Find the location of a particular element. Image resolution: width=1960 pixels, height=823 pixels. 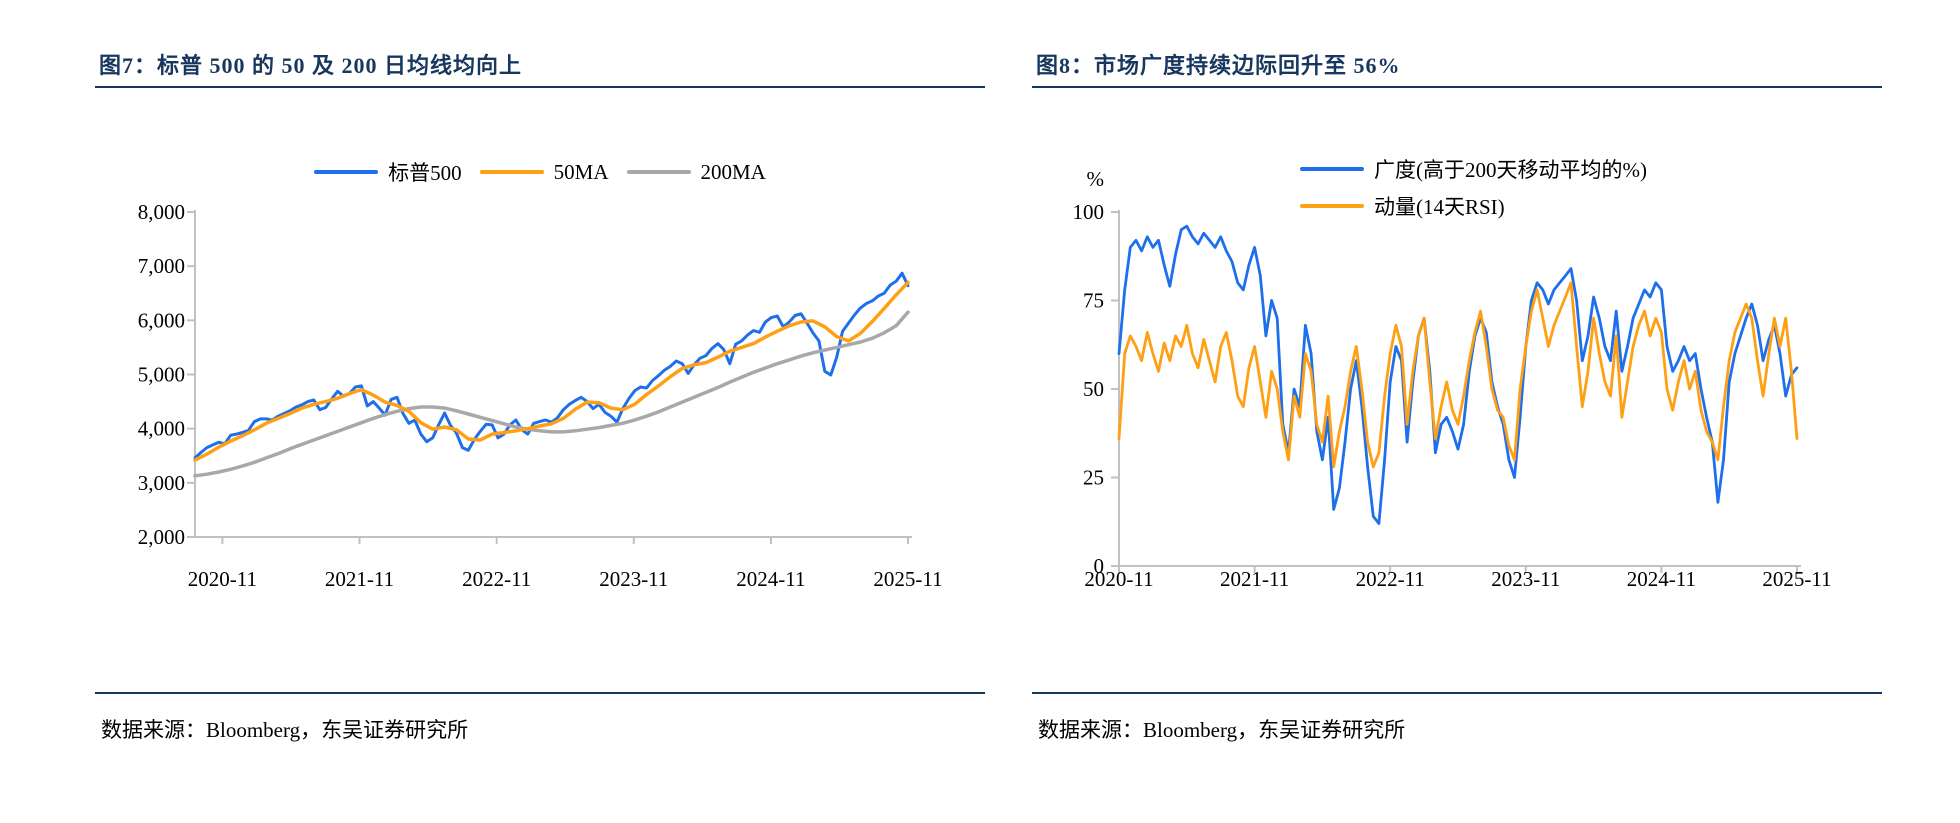

y-tick-label: 25 is located at coordinates (1093, 478).